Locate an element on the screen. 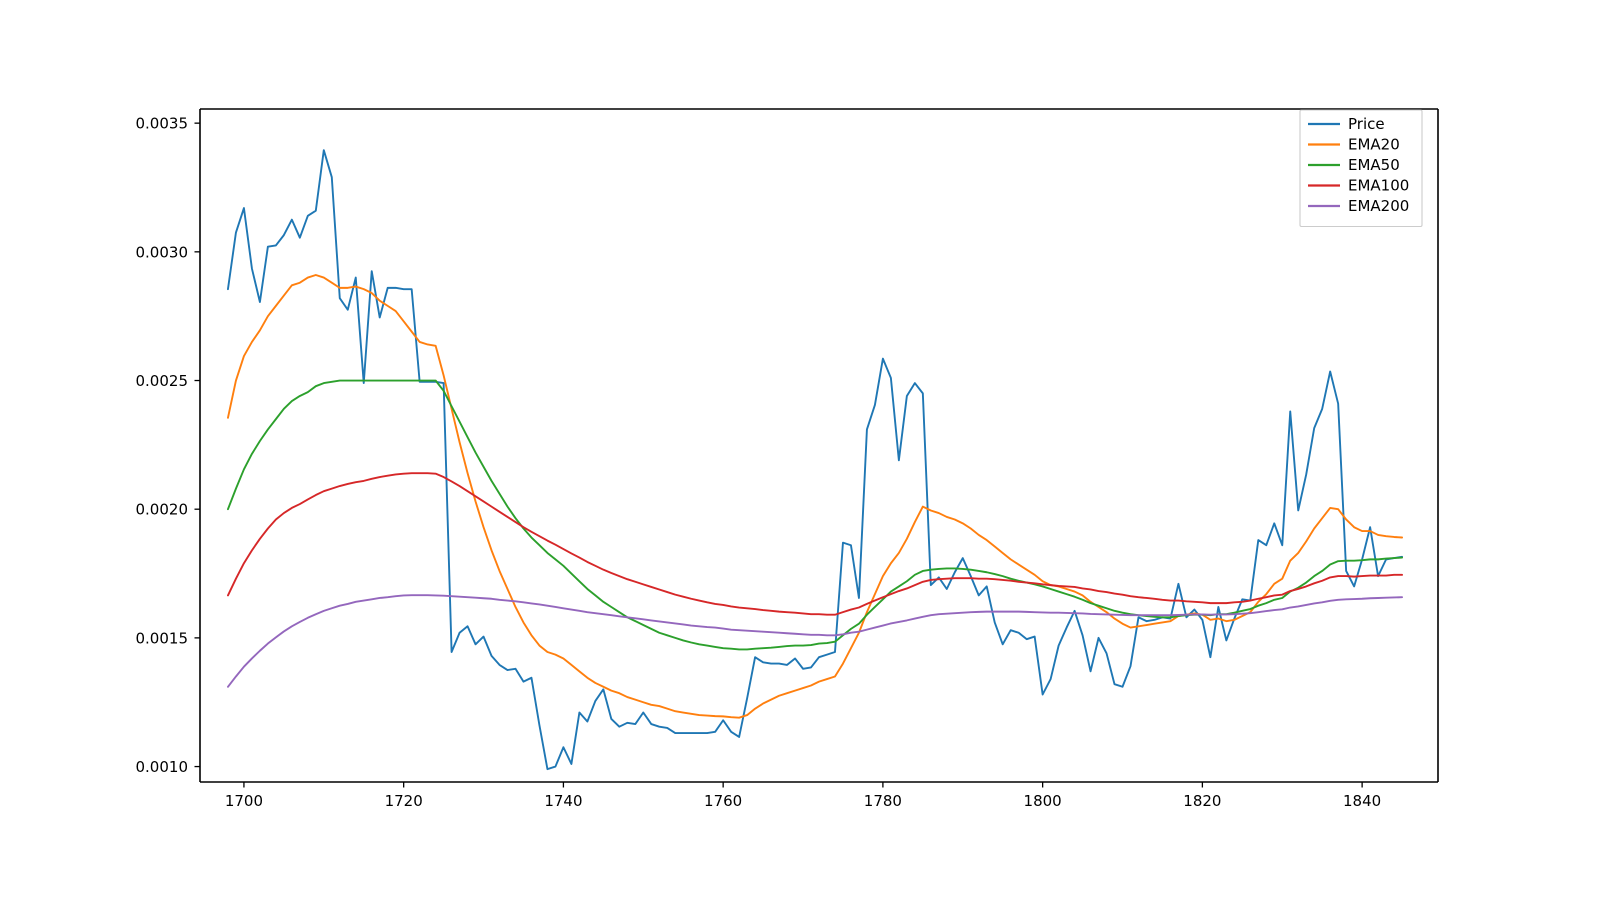  x-tick-label: 1820 is located at coordinates (1202, 801).